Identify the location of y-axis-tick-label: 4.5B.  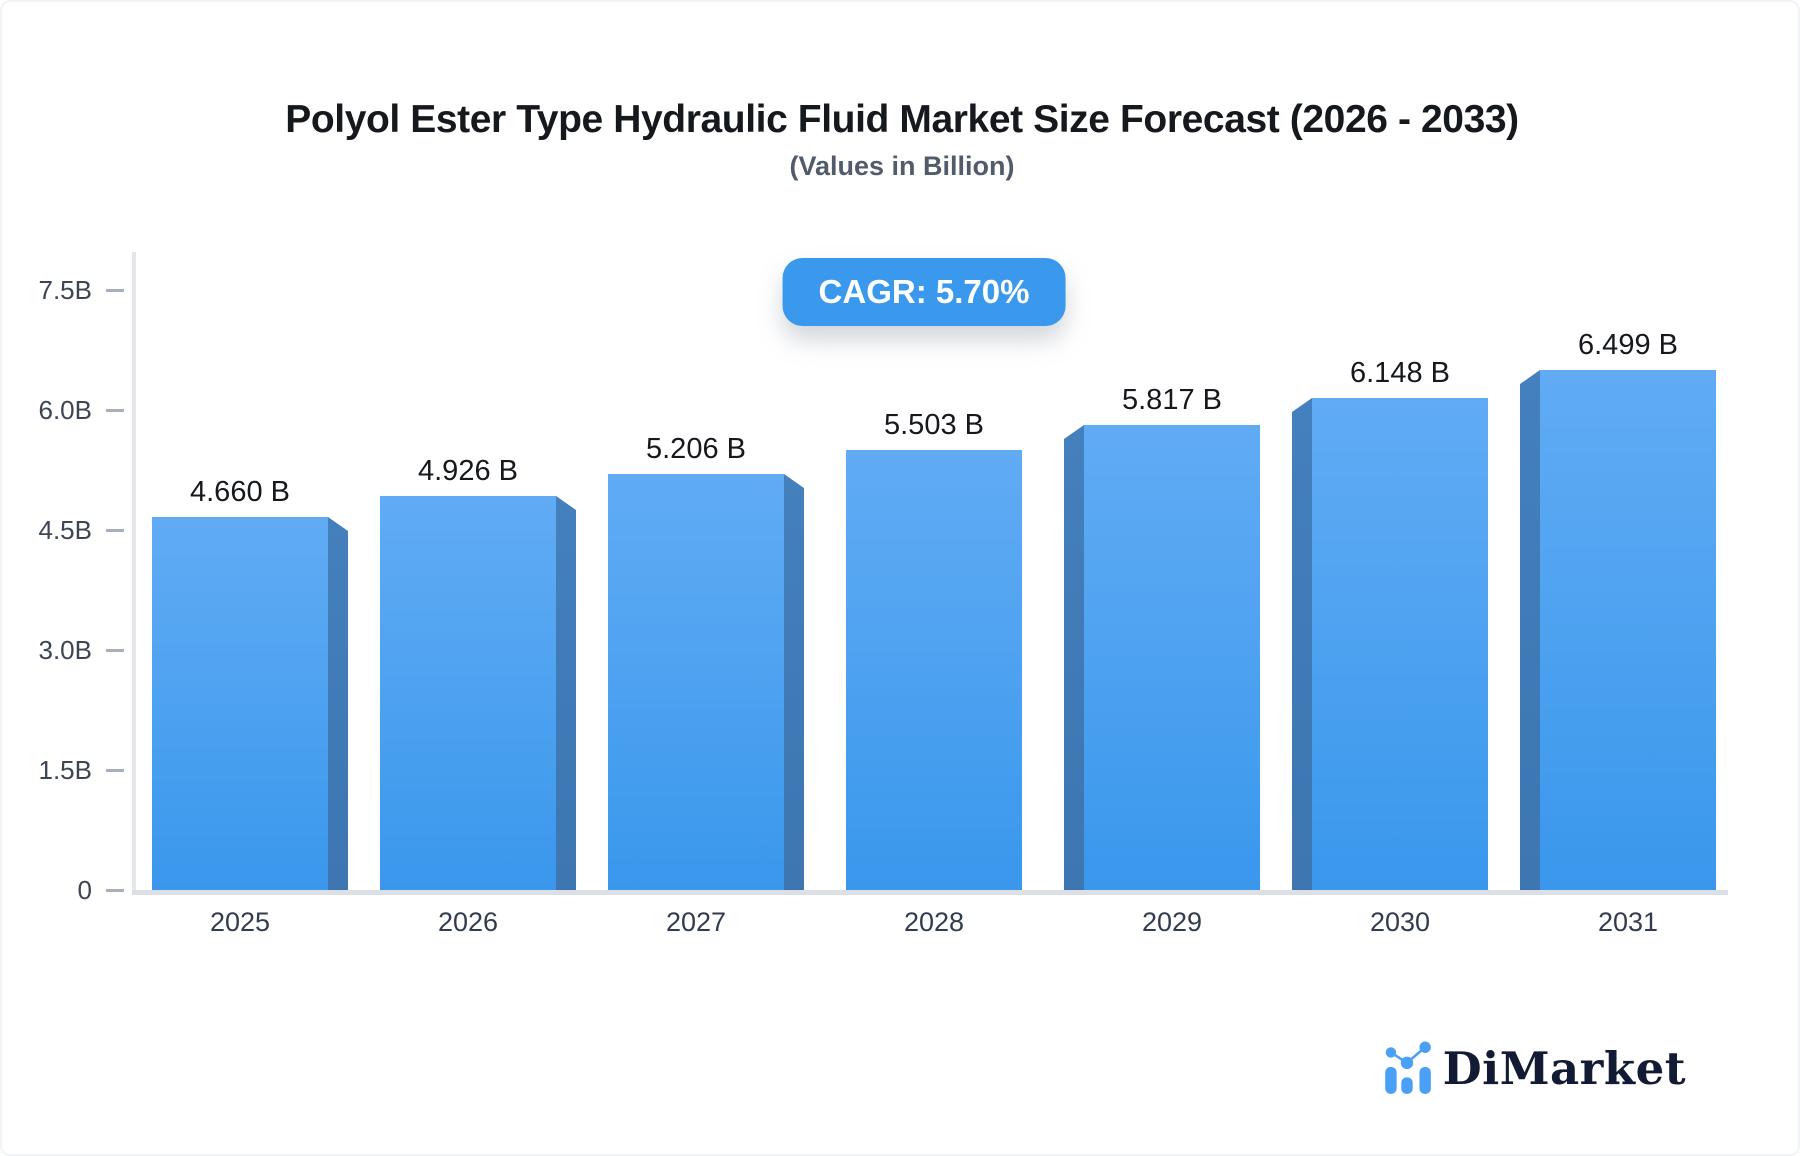
(65, 530).